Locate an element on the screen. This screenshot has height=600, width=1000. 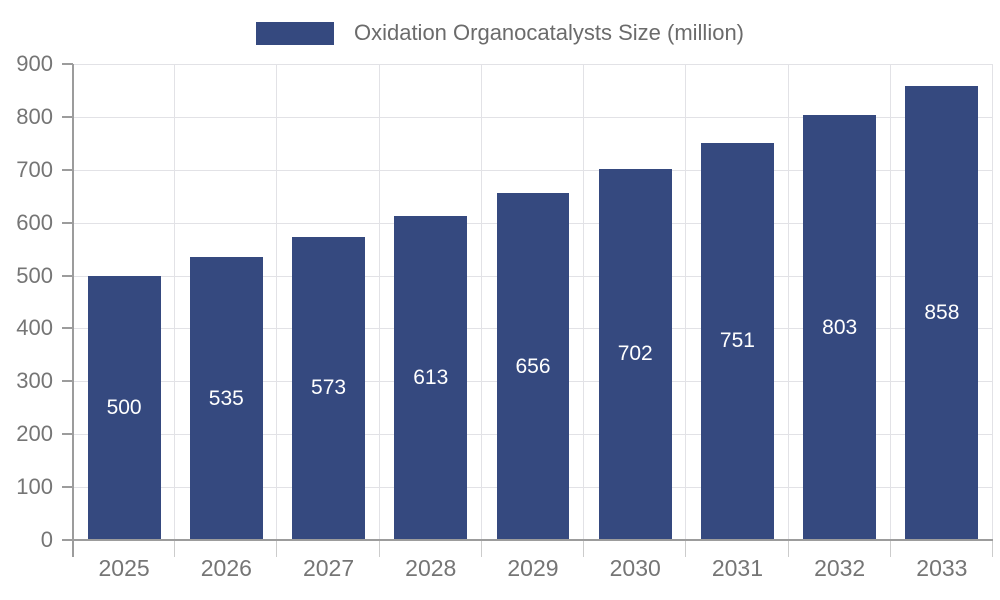
y-axis-label: 900 is located at coordinates (34, 63).